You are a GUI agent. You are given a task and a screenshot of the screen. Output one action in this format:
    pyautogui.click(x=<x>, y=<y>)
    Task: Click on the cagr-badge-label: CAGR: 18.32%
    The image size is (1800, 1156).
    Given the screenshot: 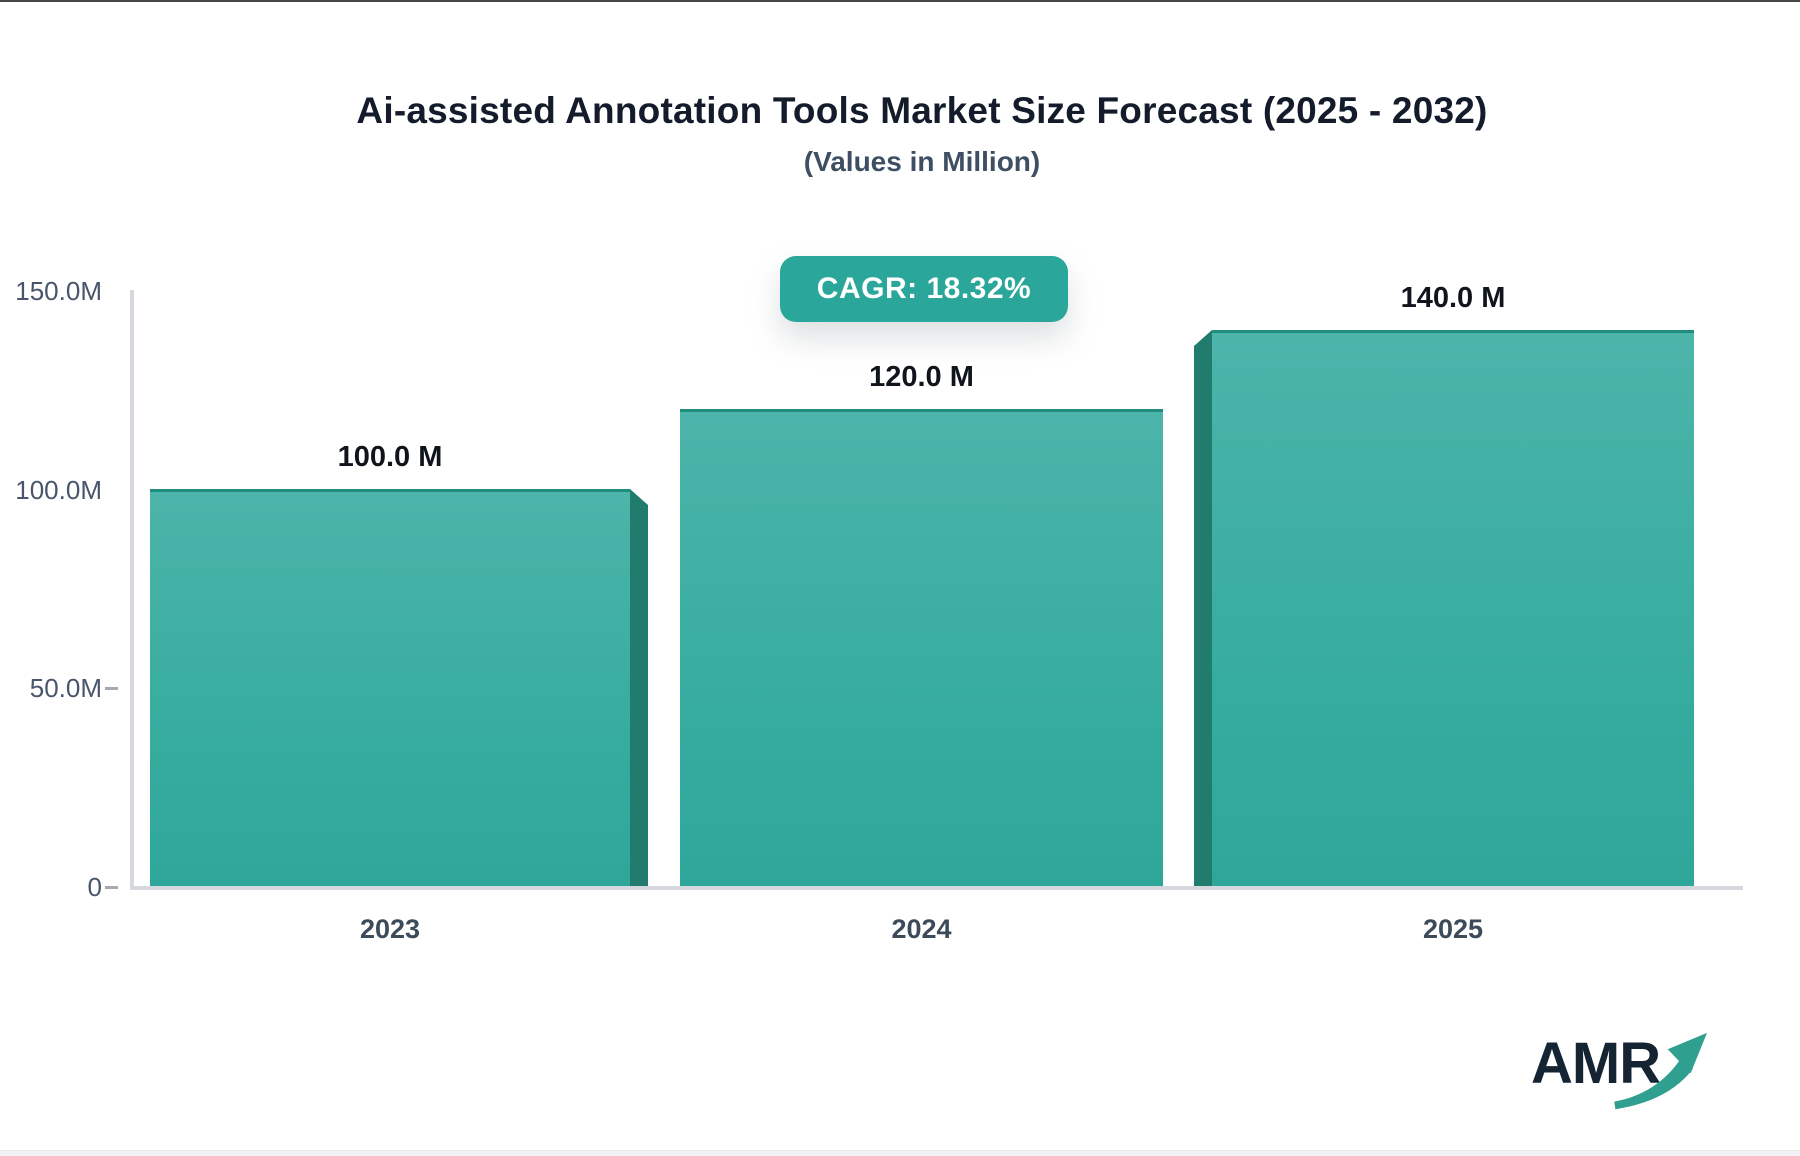 What is the action you would take?
    pyautogui.click(x=924, y=288)
    